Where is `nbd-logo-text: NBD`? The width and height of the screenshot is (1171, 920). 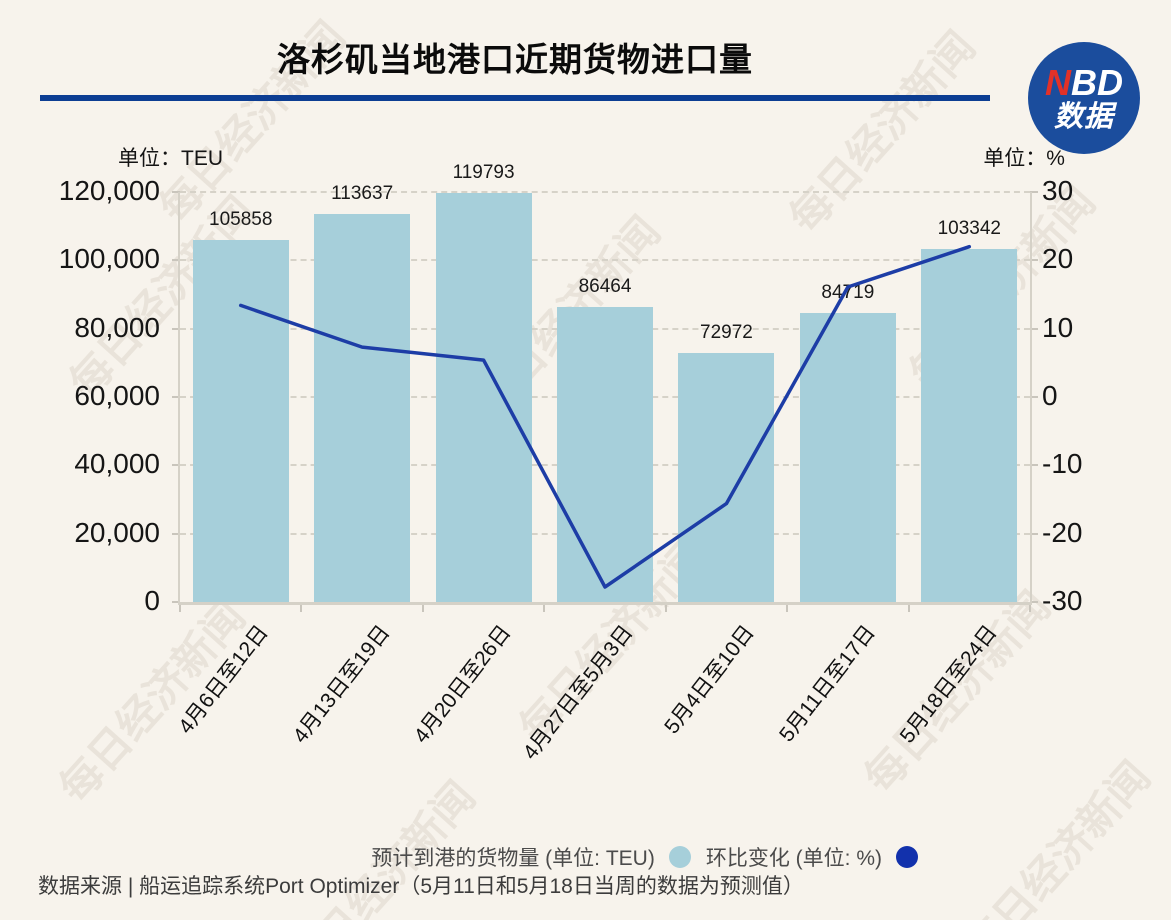
nbd-logo-text: NBD is located at coordinates (1084, 82).